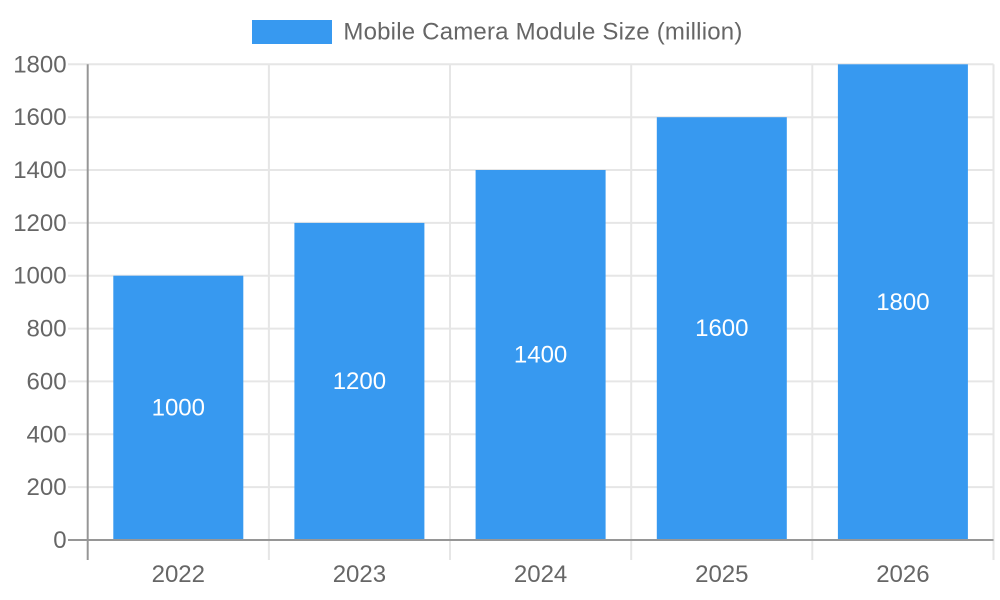  Describe the element at coordinates (902, 574) in the screenshot. I see `svg-text: 2026` at that location.